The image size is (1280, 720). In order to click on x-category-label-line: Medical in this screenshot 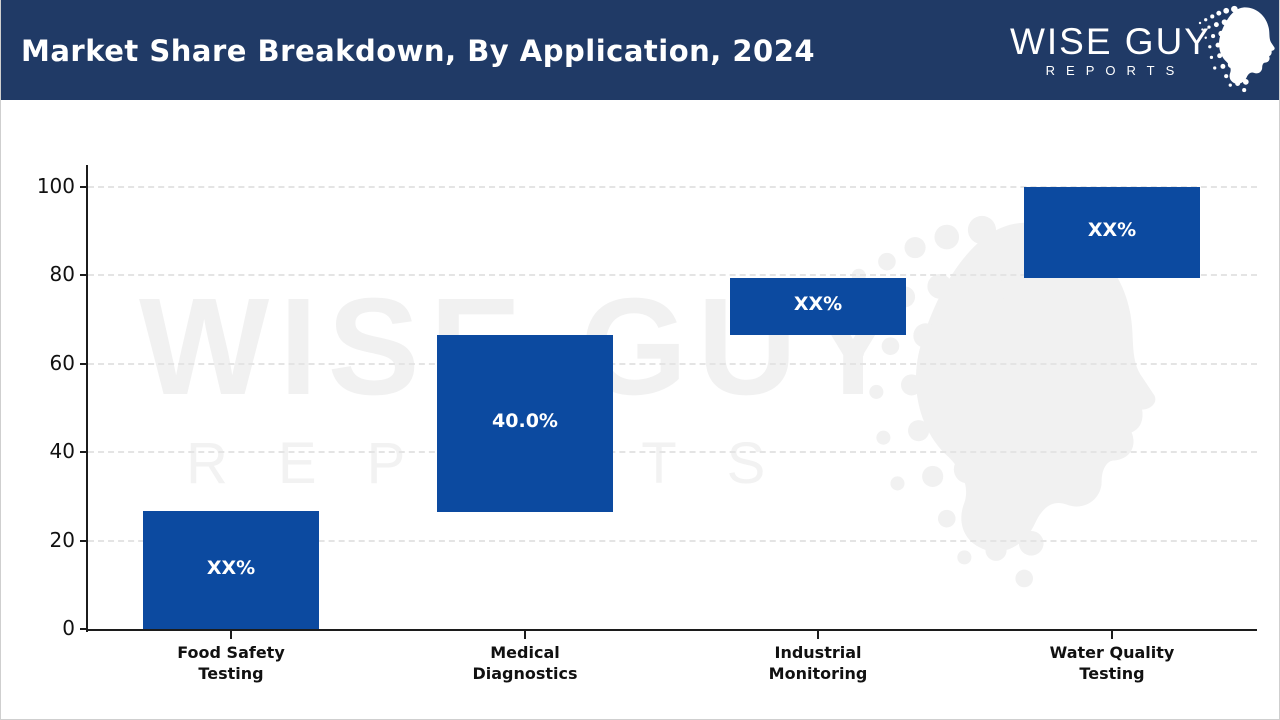, I will do `click(525, 652)`.